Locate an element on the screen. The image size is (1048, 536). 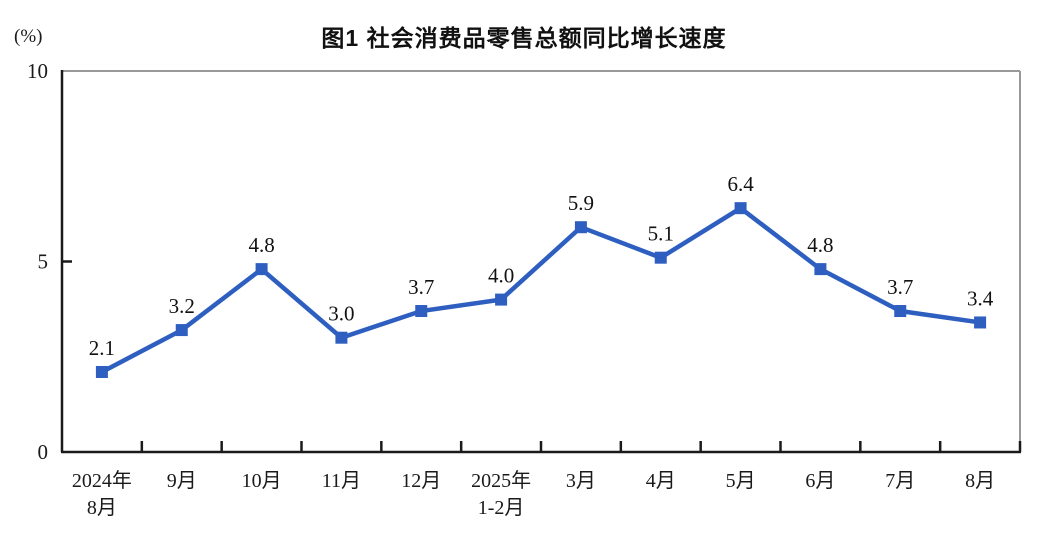
x-axis-category-label: 12月 is located at coordinates (421, 481).